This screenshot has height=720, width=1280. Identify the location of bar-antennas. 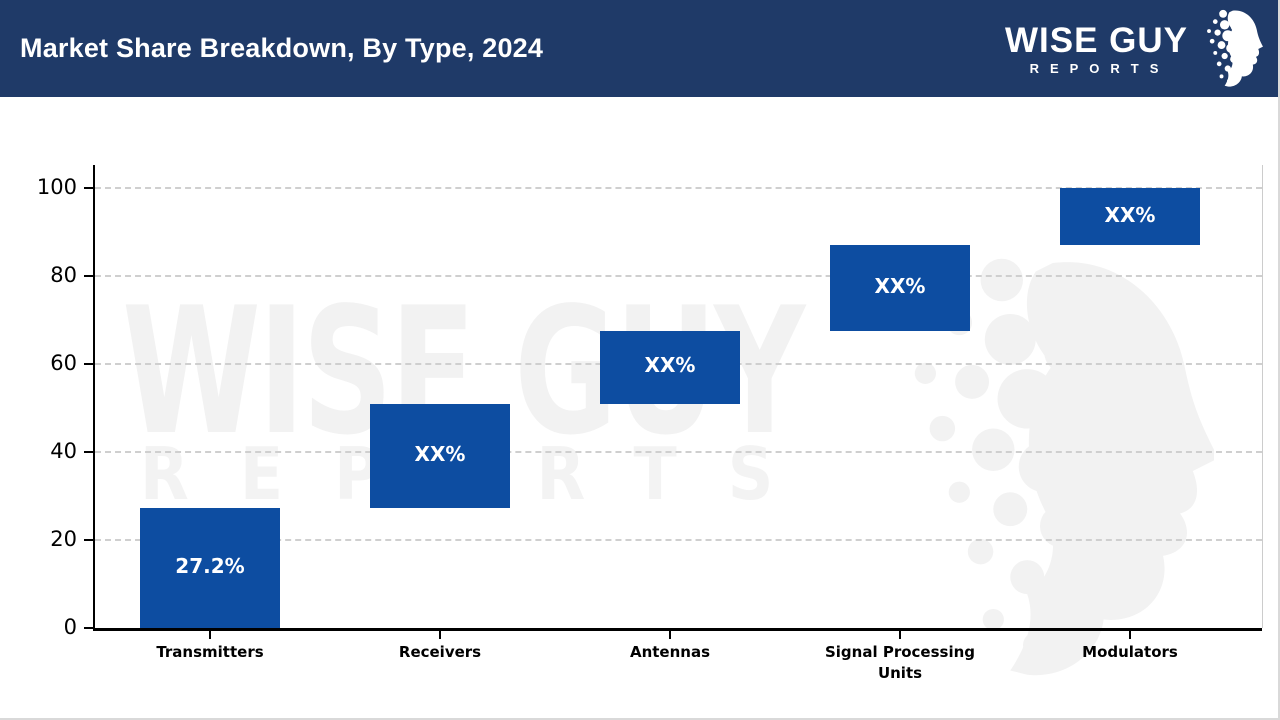
(670, 367).